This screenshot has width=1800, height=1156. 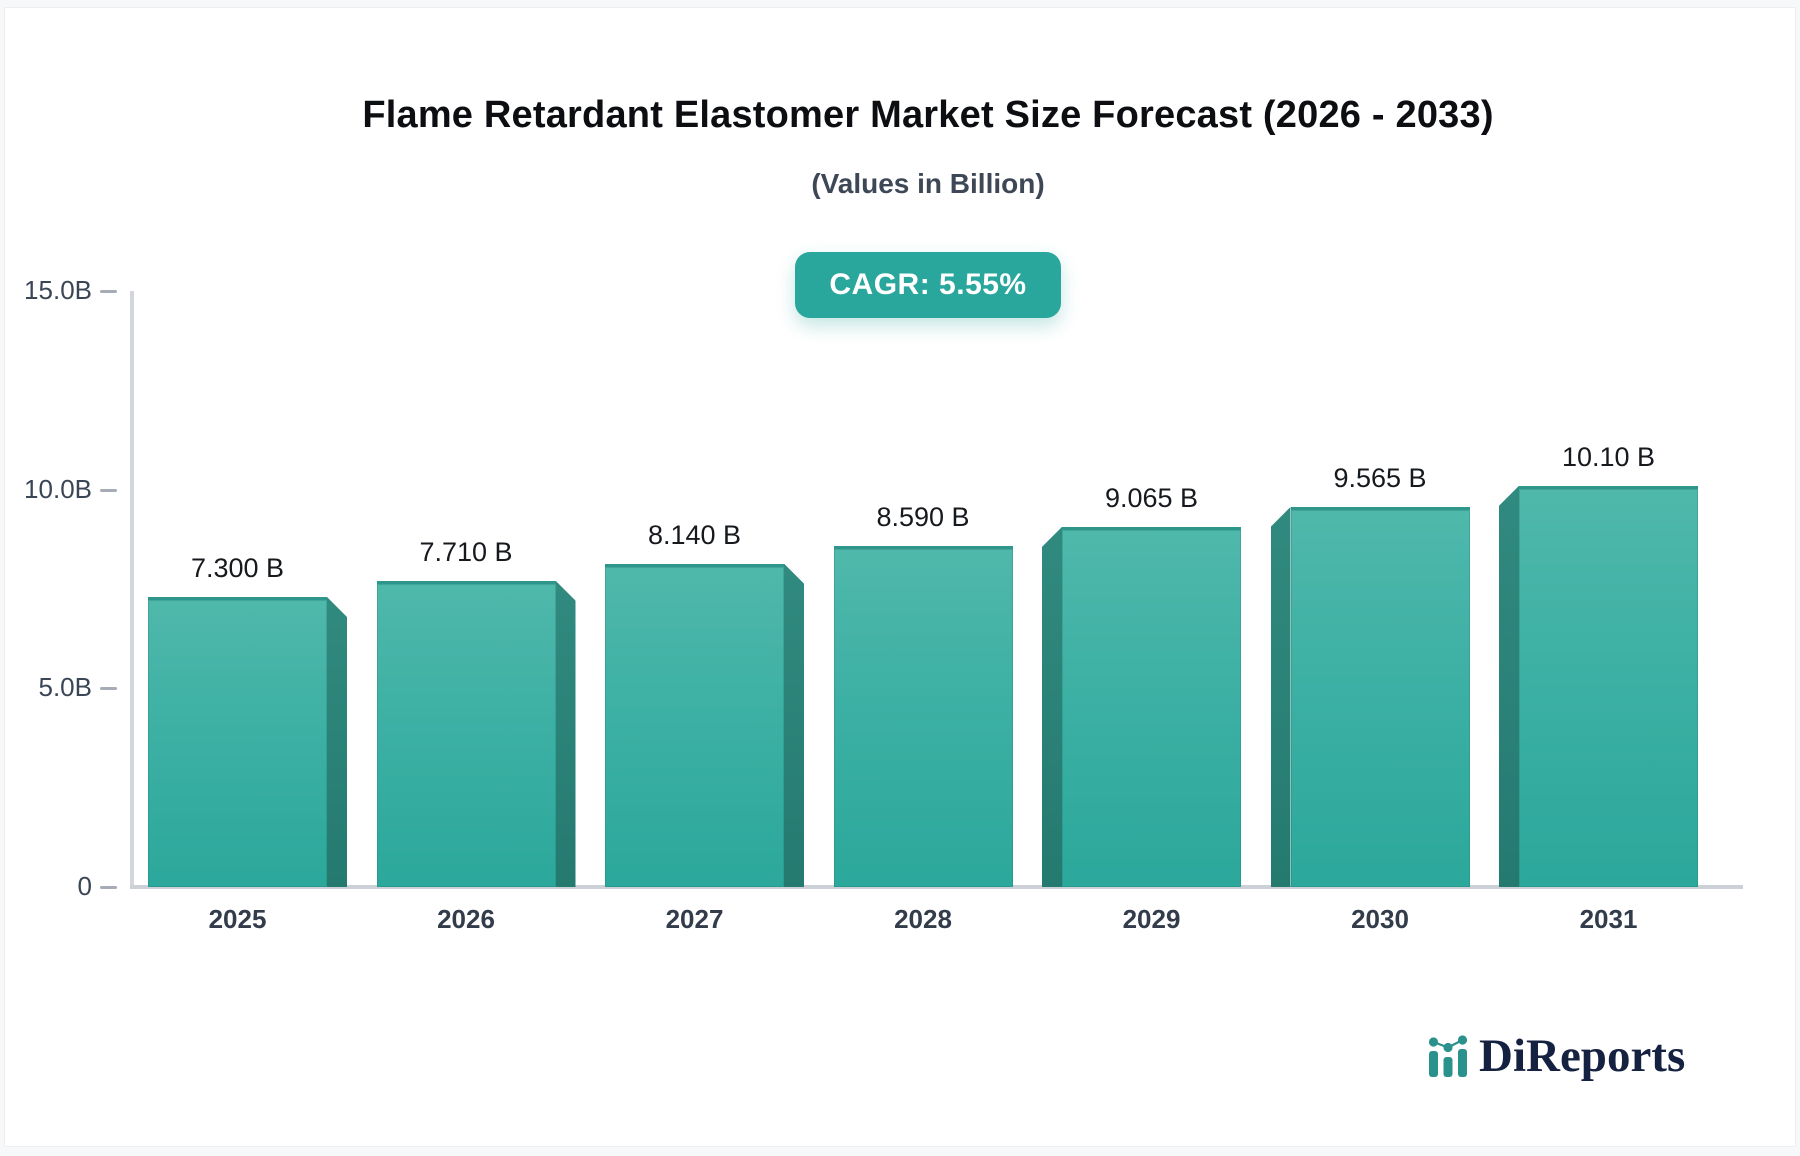 I want to click on x-tick-label-2027: 2027, so click(x=694, y=919).